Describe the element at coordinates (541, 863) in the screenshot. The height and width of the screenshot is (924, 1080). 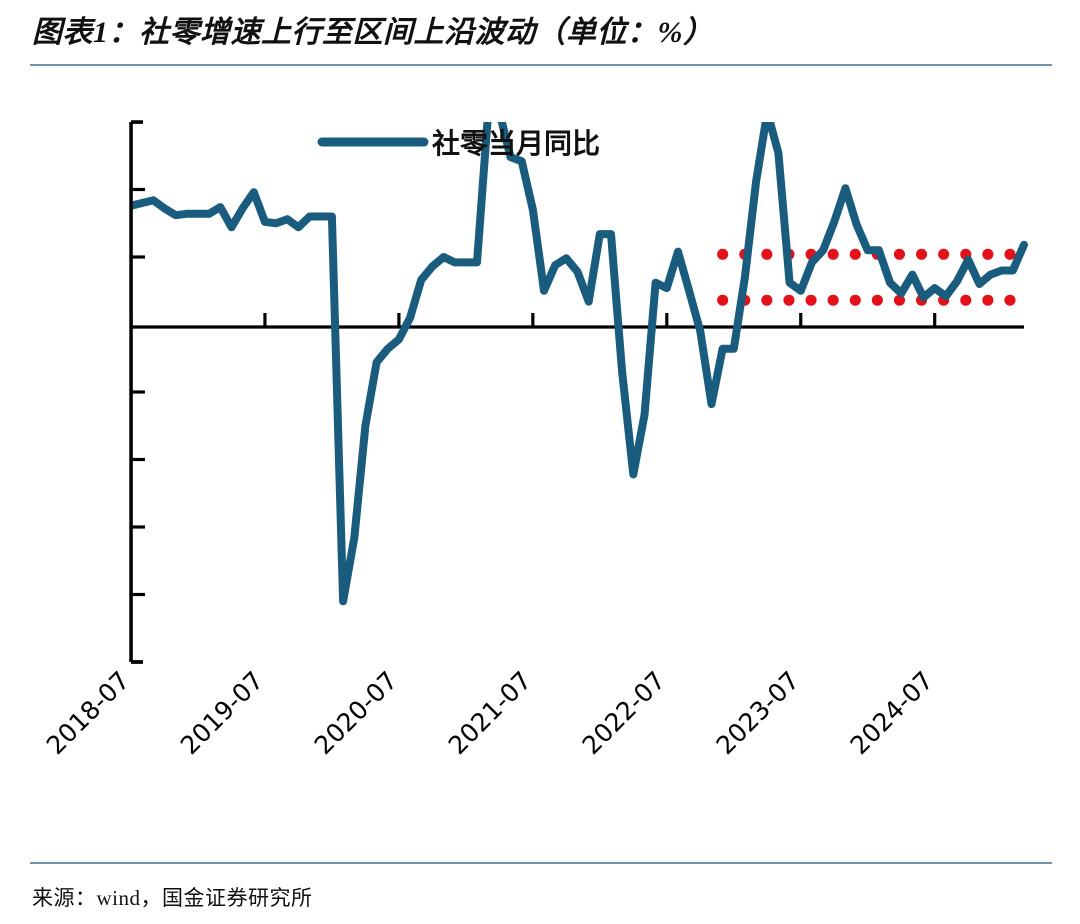
I see `footer-divider` at that location.